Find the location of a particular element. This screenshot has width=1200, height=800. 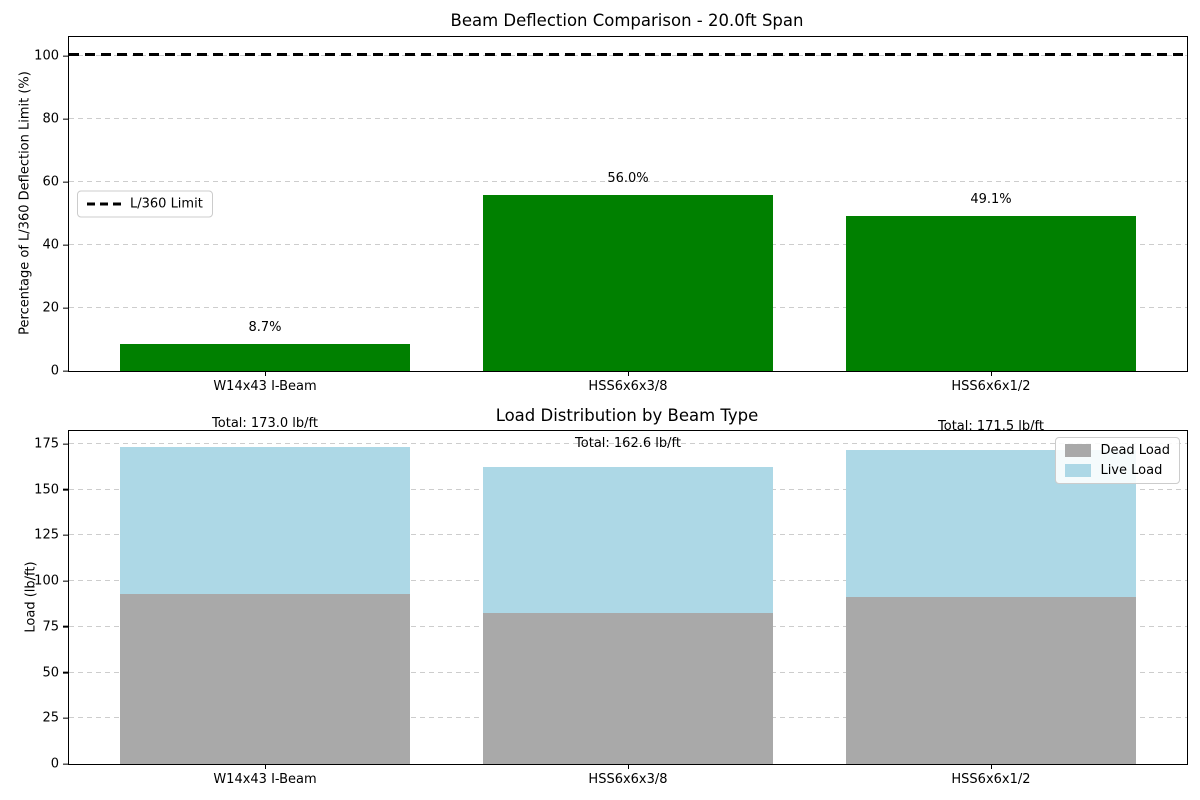

y-tick-label: 50 is located at coordinates (50, 673).